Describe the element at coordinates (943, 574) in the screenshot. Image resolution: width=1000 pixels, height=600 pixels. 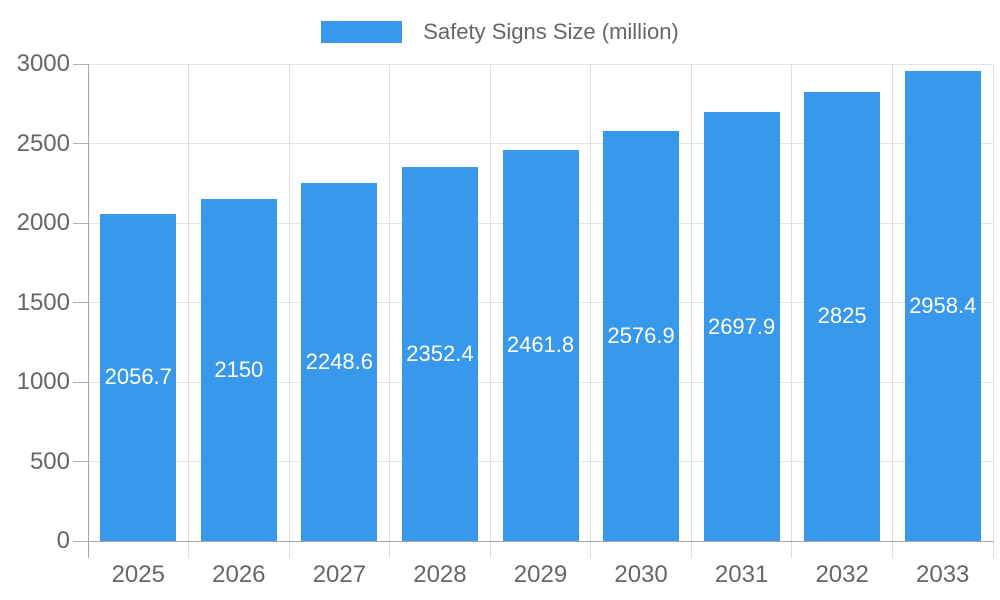
I see `x-axis-label-2033: 2033` at that location.